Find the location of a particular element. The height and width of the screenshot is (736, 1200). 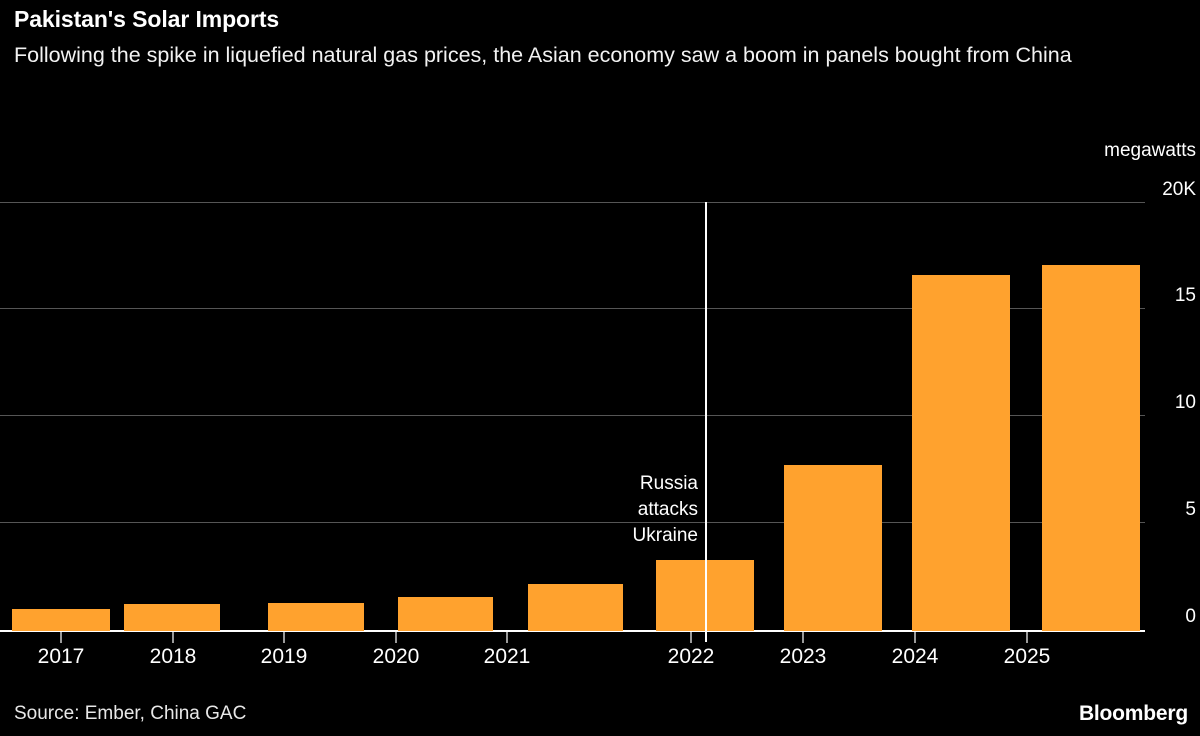

x-tick-label-2018: 2018 is located at coordinates (173, 656).